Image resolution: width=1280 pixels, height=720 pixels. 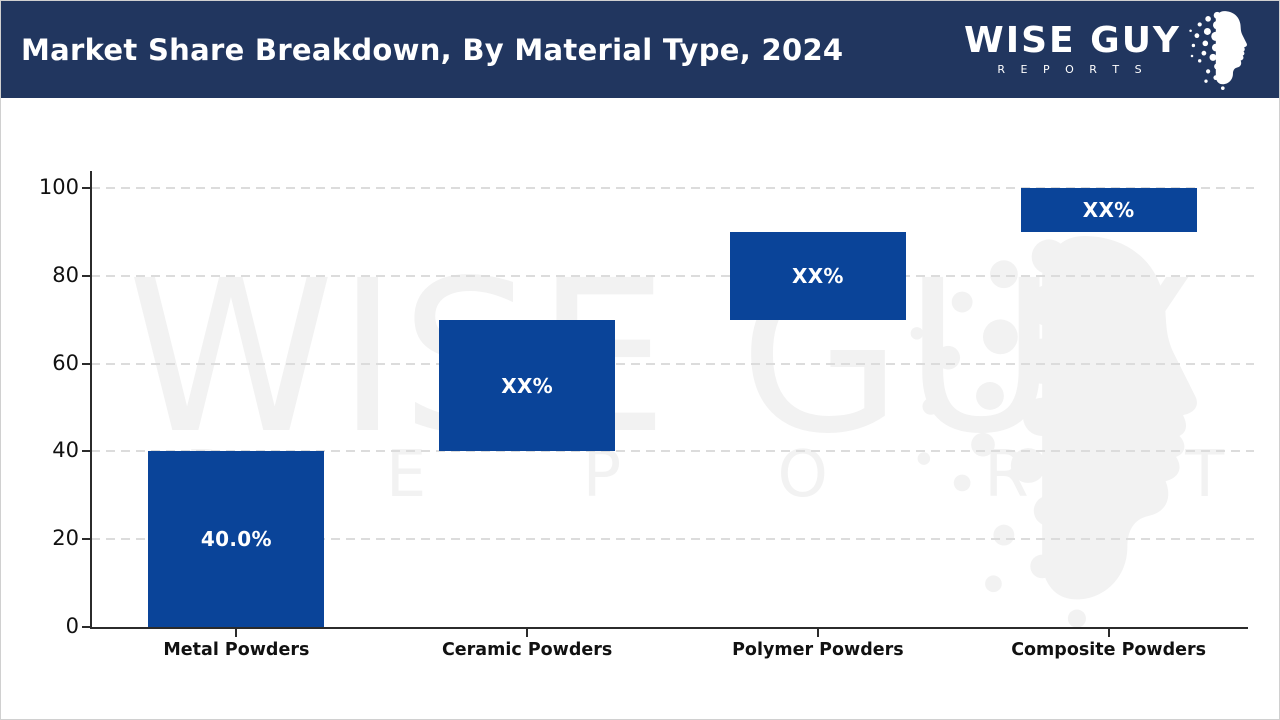 I want to click on y-tick-label: 100, so click(x=58, y=187).